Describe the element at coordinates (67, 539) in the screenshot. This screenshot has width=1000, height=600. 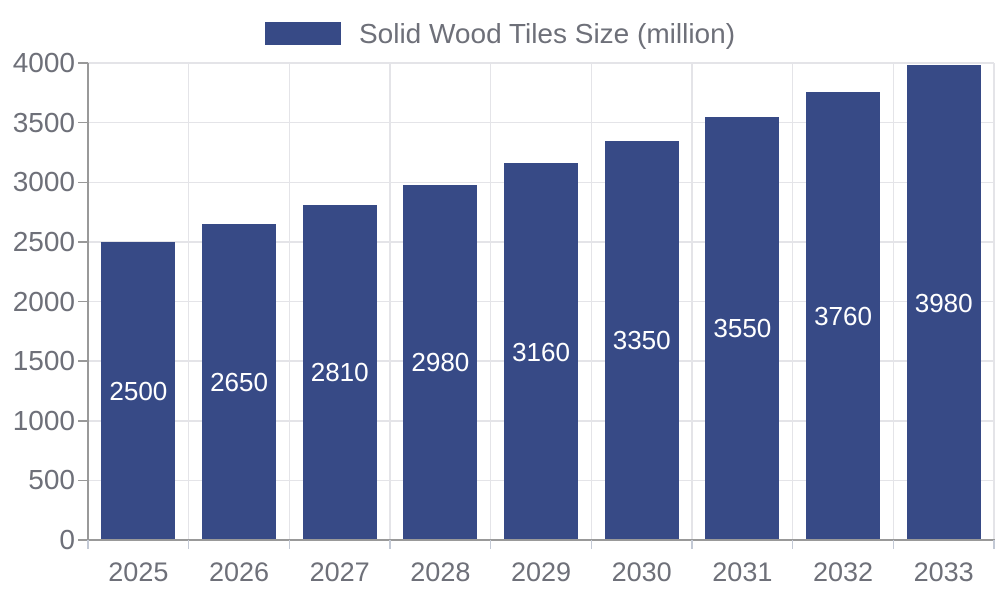
I see `y-tick-label: 0` at that location.